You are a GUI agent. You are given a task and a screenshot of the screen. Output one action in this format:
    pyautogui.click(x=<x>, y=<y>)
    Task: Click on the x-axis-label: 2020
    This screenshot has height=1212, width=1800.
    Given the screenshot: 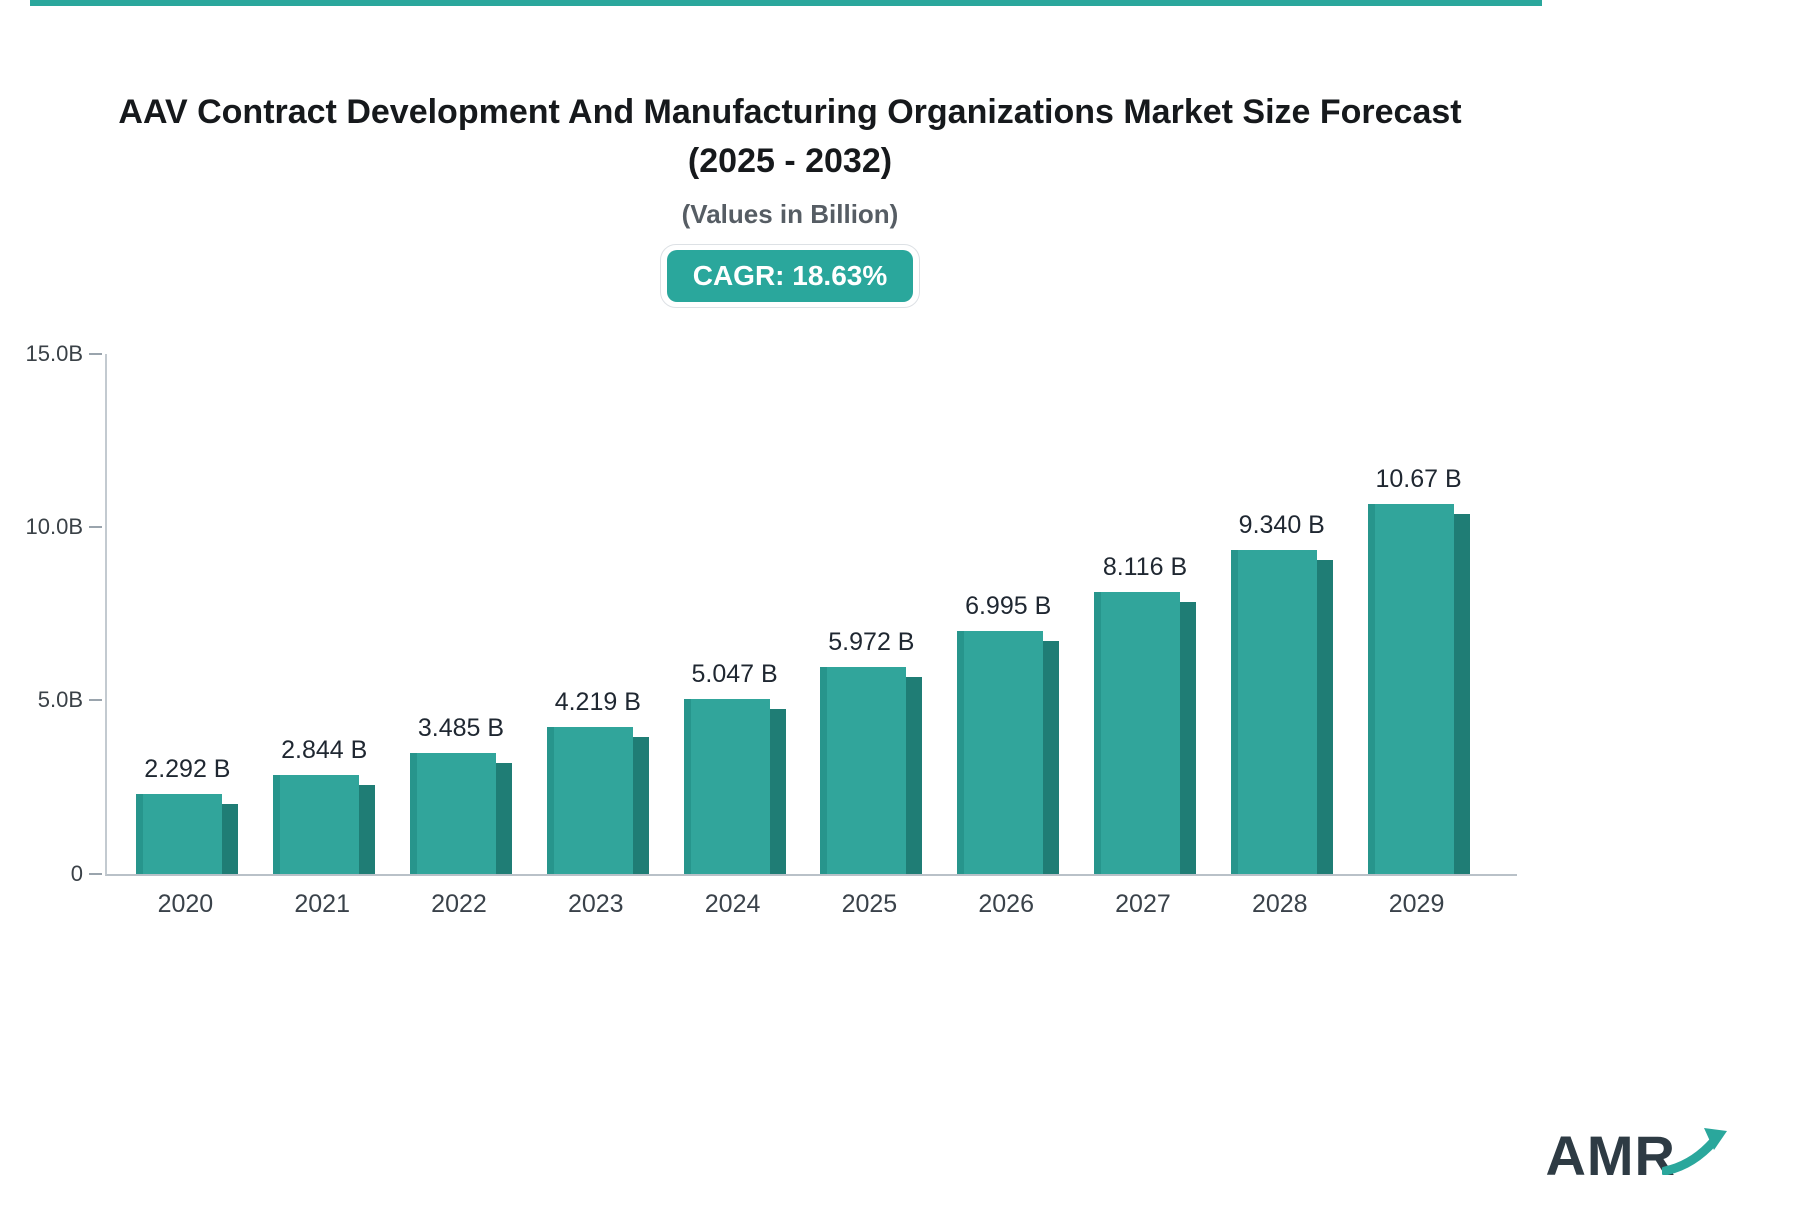 What is the action you would take?
    pyautogui.click(x=185, y=903)
    